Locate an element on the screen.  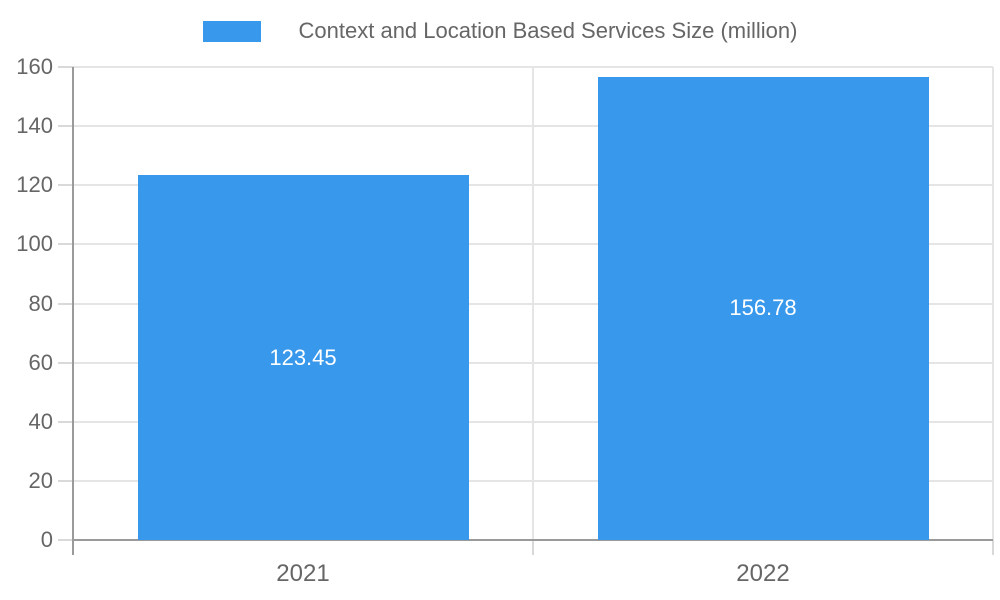
bar-value-label: 123.45 is located at coordinates (303, 357).